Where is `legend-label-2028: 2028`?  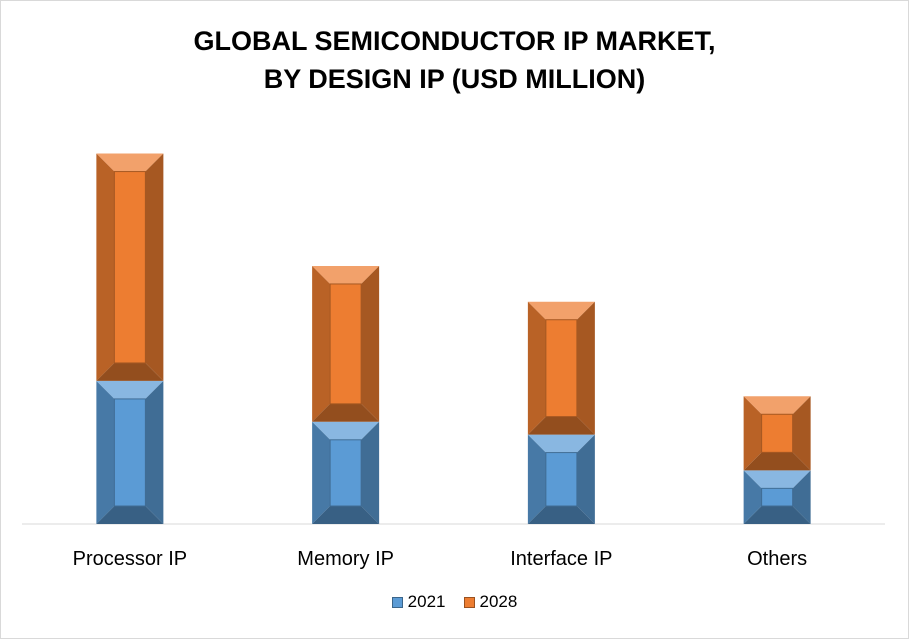 legend-label-2028: 2028 is located at coordinates (498, 601).